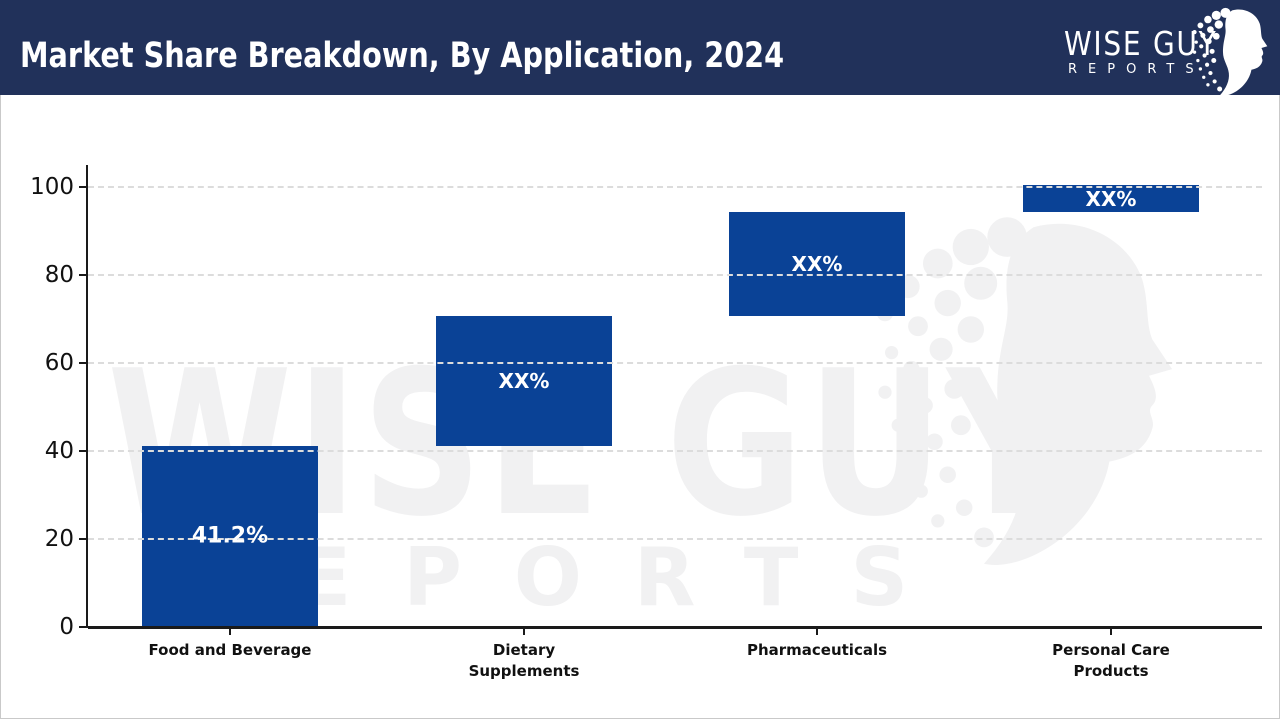 This screenshot has height=720, width=1280. I want to click on brand-logo: WISE GUY REPORTS, so click(1152, 48).